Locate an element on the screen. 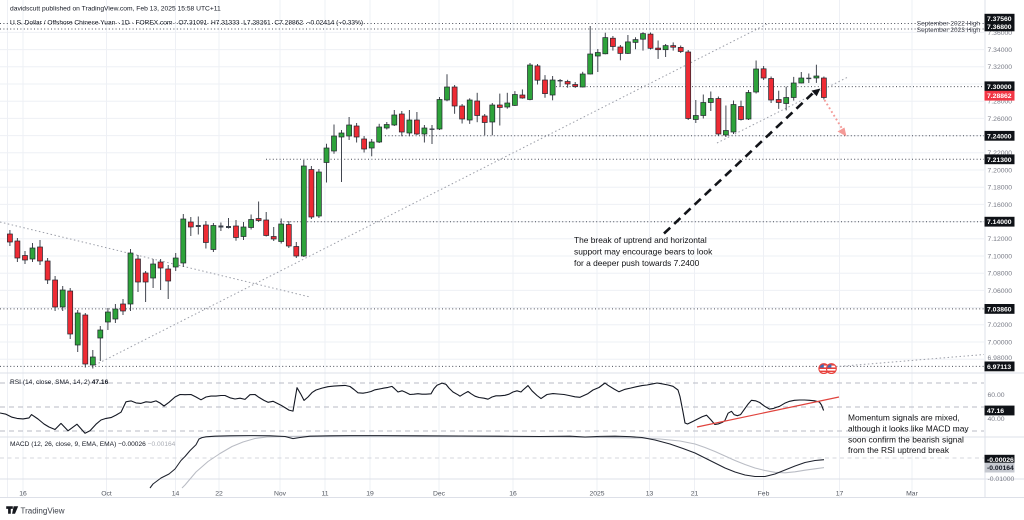  svg-text: 7.37560 is located at coordinates (999, 19).